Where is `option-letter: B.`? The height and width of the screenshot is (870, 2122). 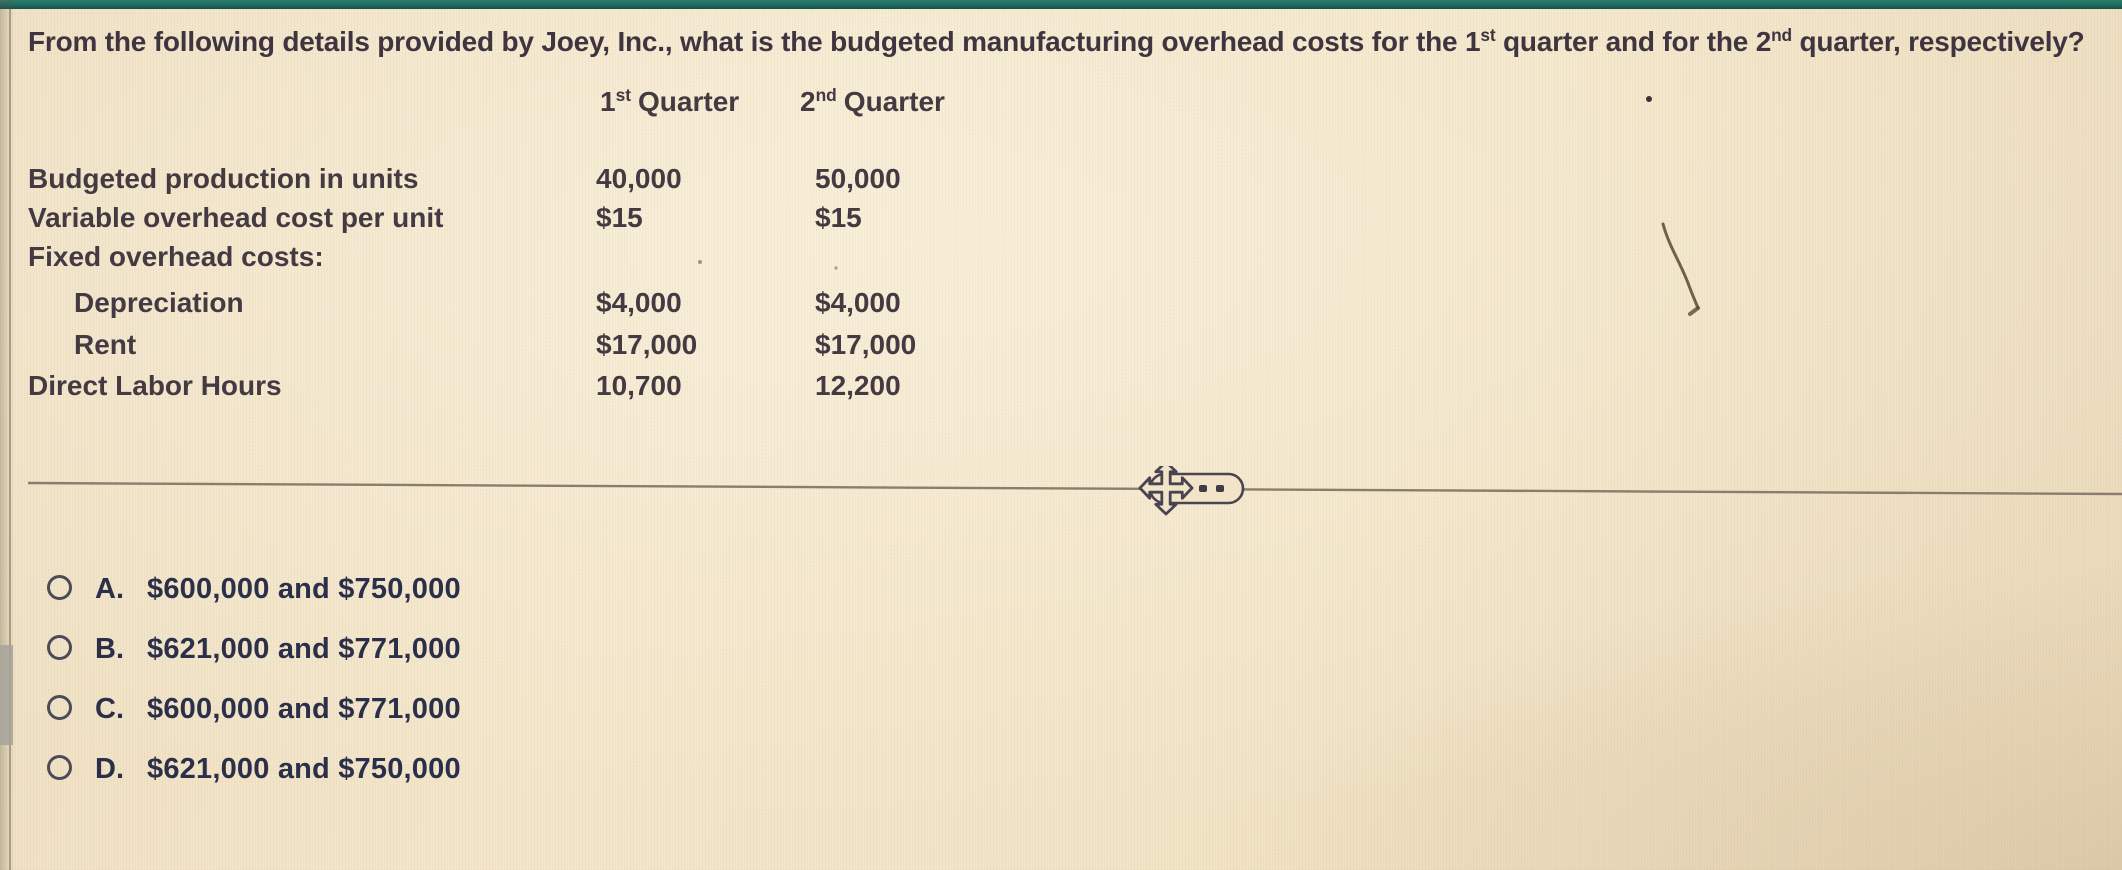
option-letter: B. is located at coordinates (109, 649).